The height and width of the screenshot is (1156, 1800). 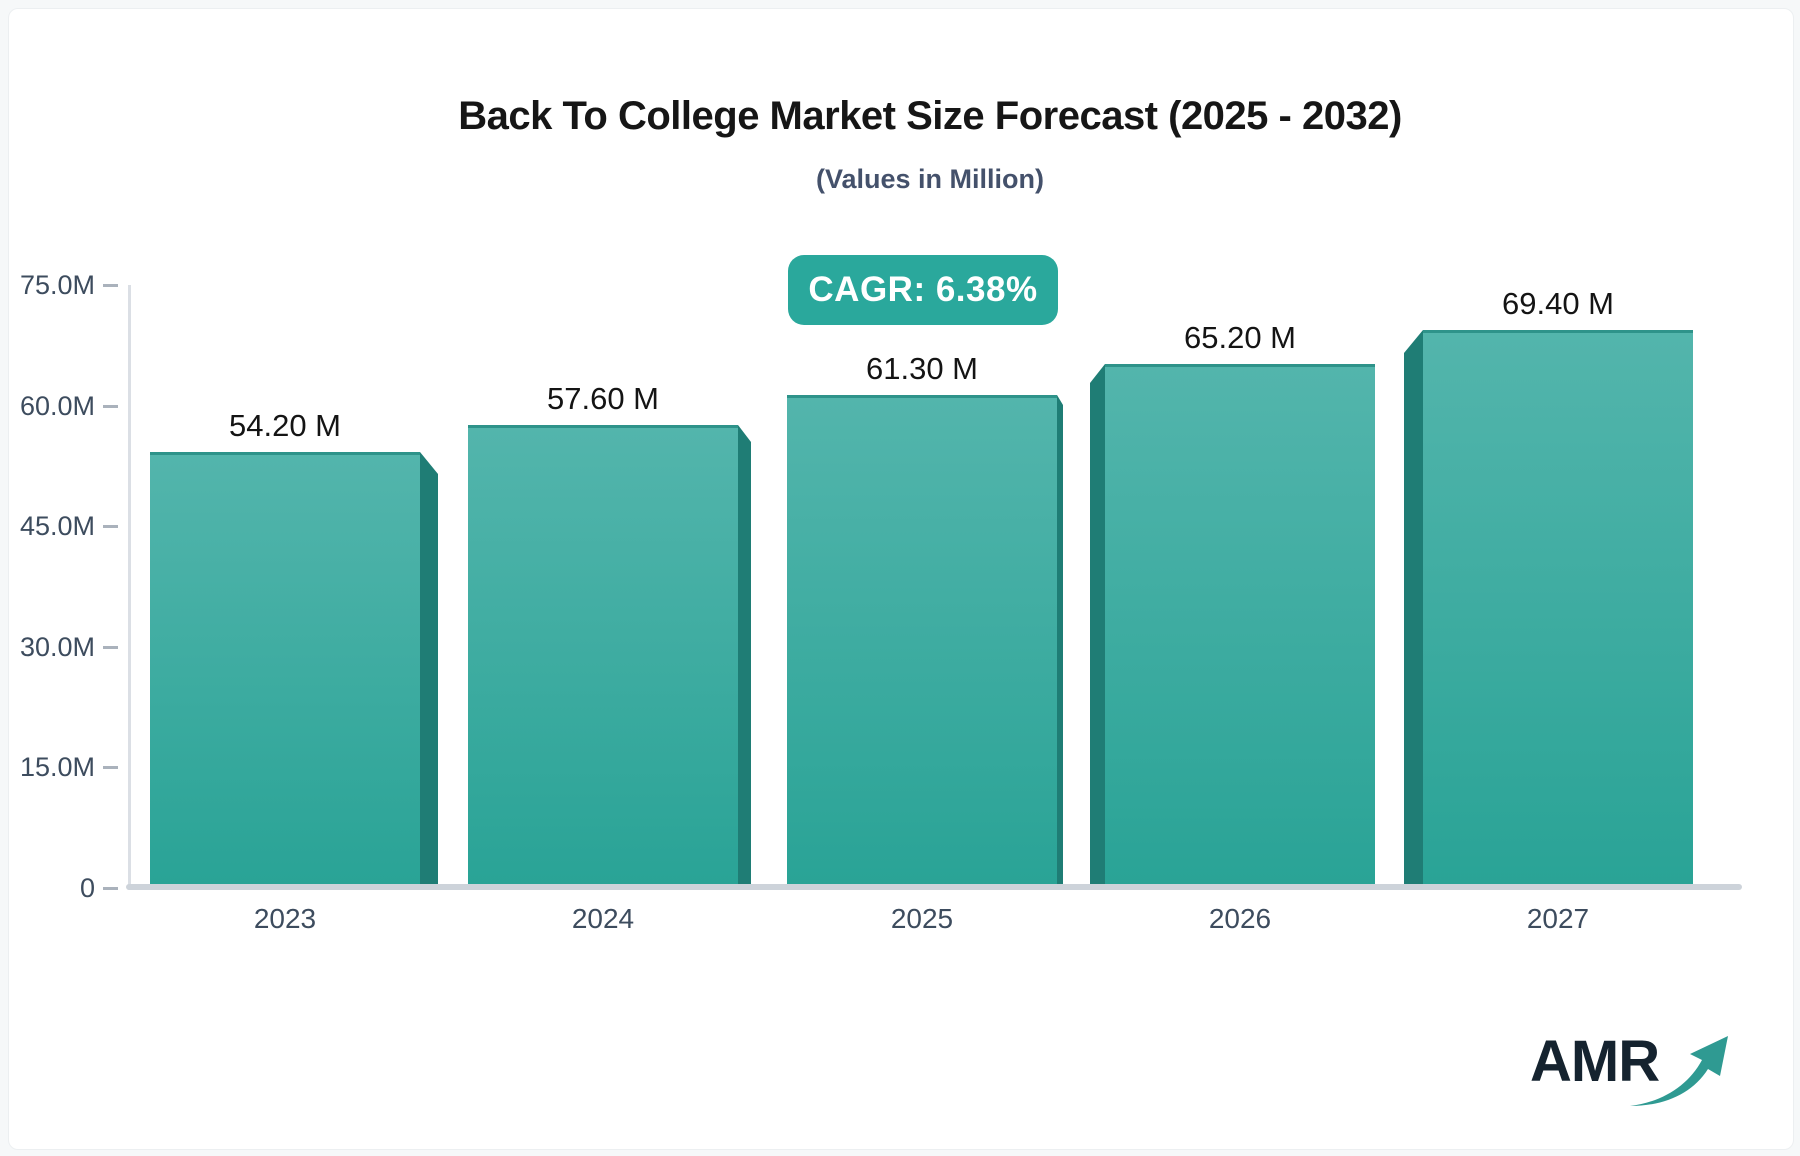 What do you see at coordinates (1558, 609) in the screenshot?
I see `bar-2027` at bounding box center [1558, 609].